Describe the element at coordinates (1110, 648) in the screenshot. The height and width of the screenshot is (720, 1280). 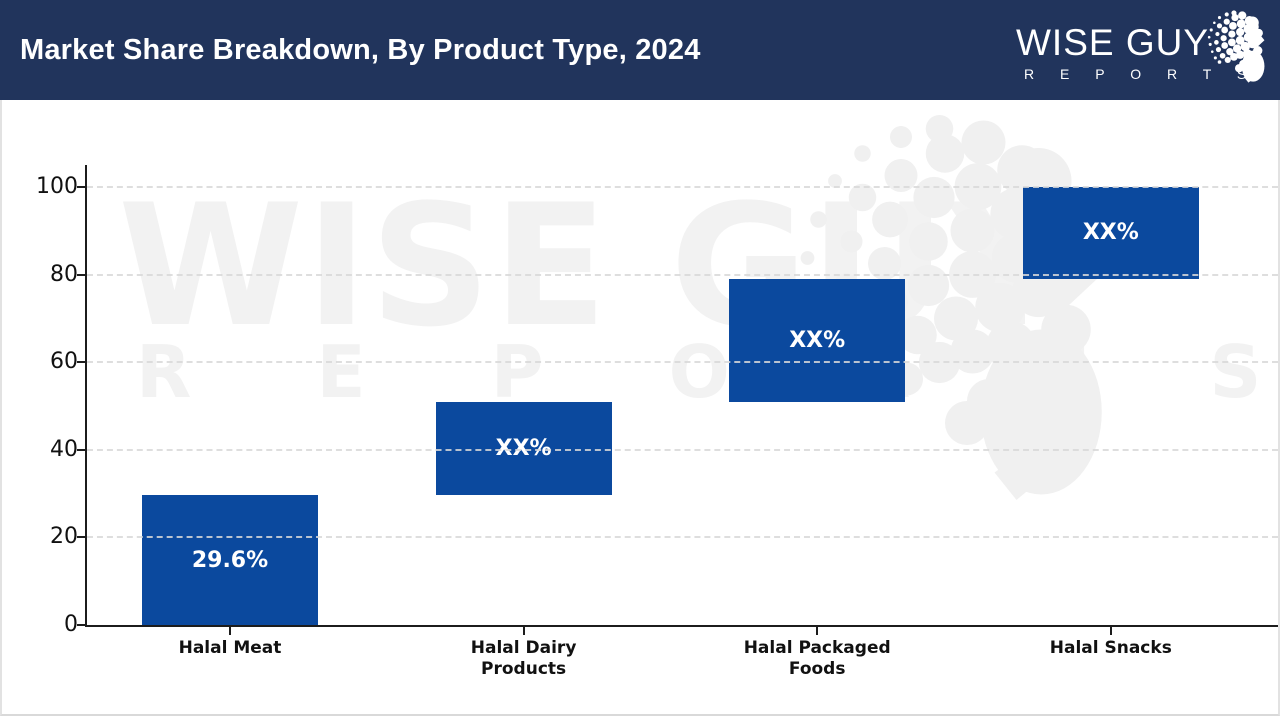
I see `x-category-label: Halal Snacks` at that location.